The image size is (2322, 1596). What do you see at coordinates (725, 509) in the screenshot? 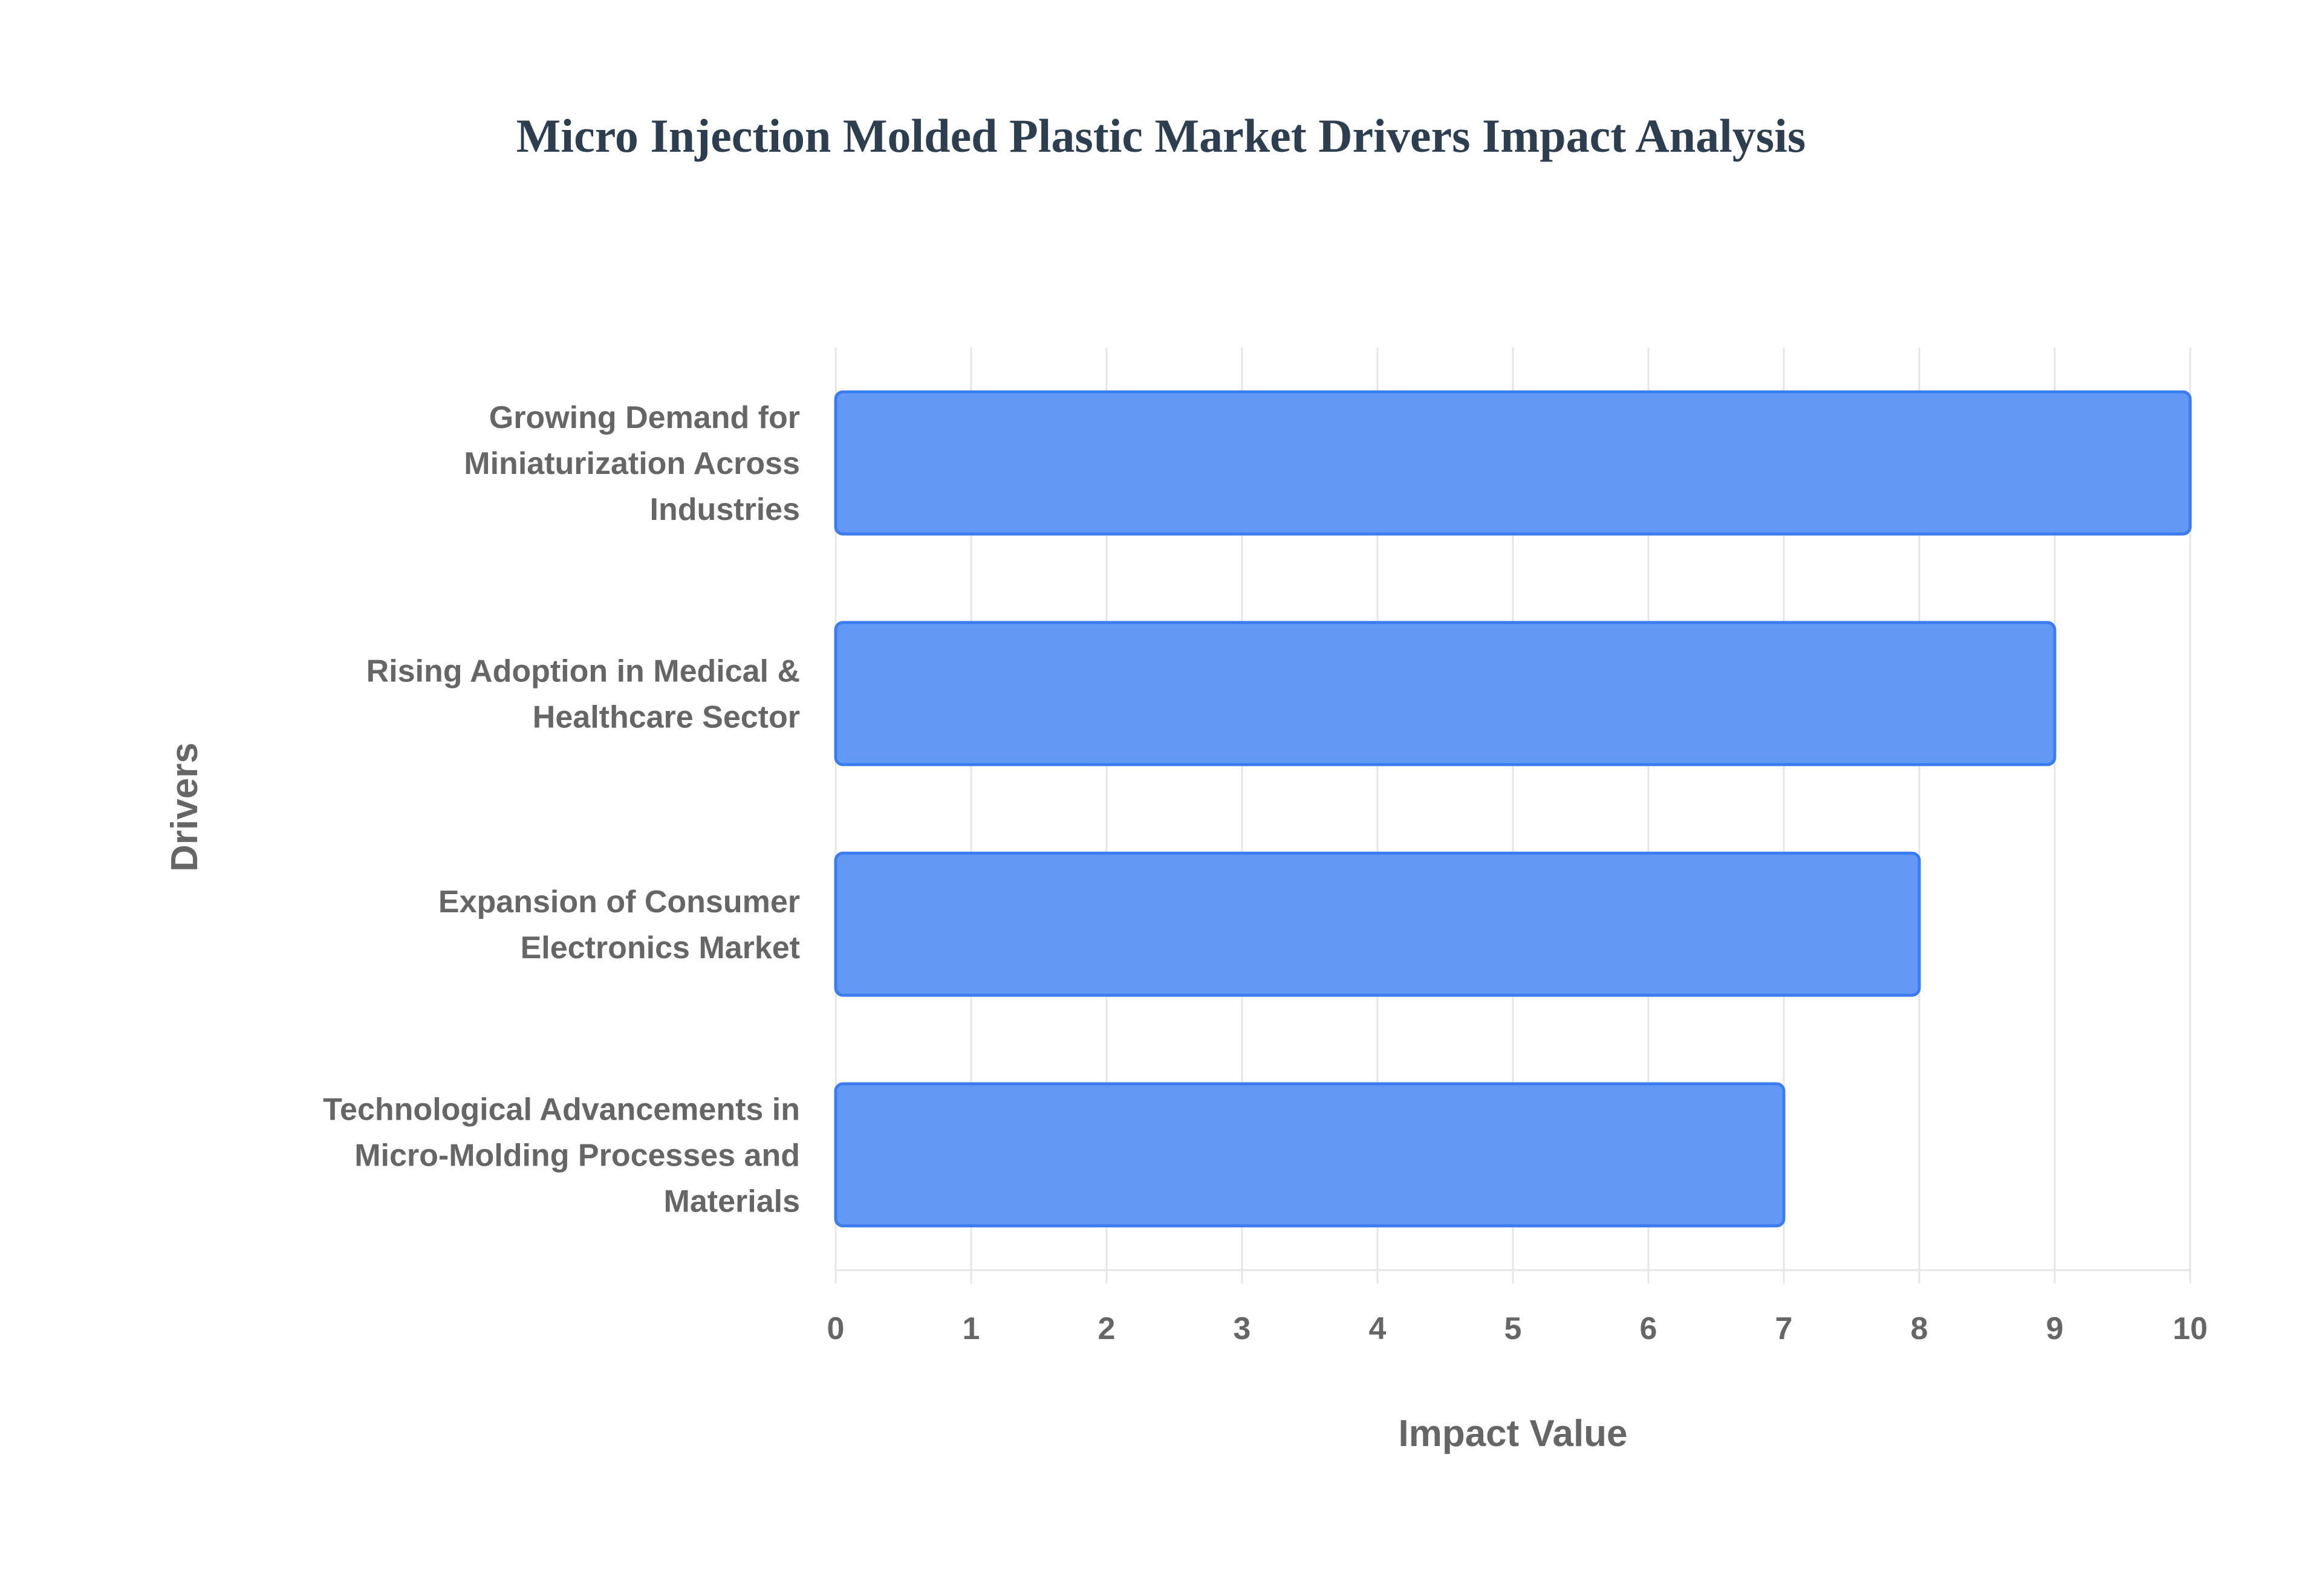
I see `y-tick-label-line: Industries` at bounding box center [725, 509].